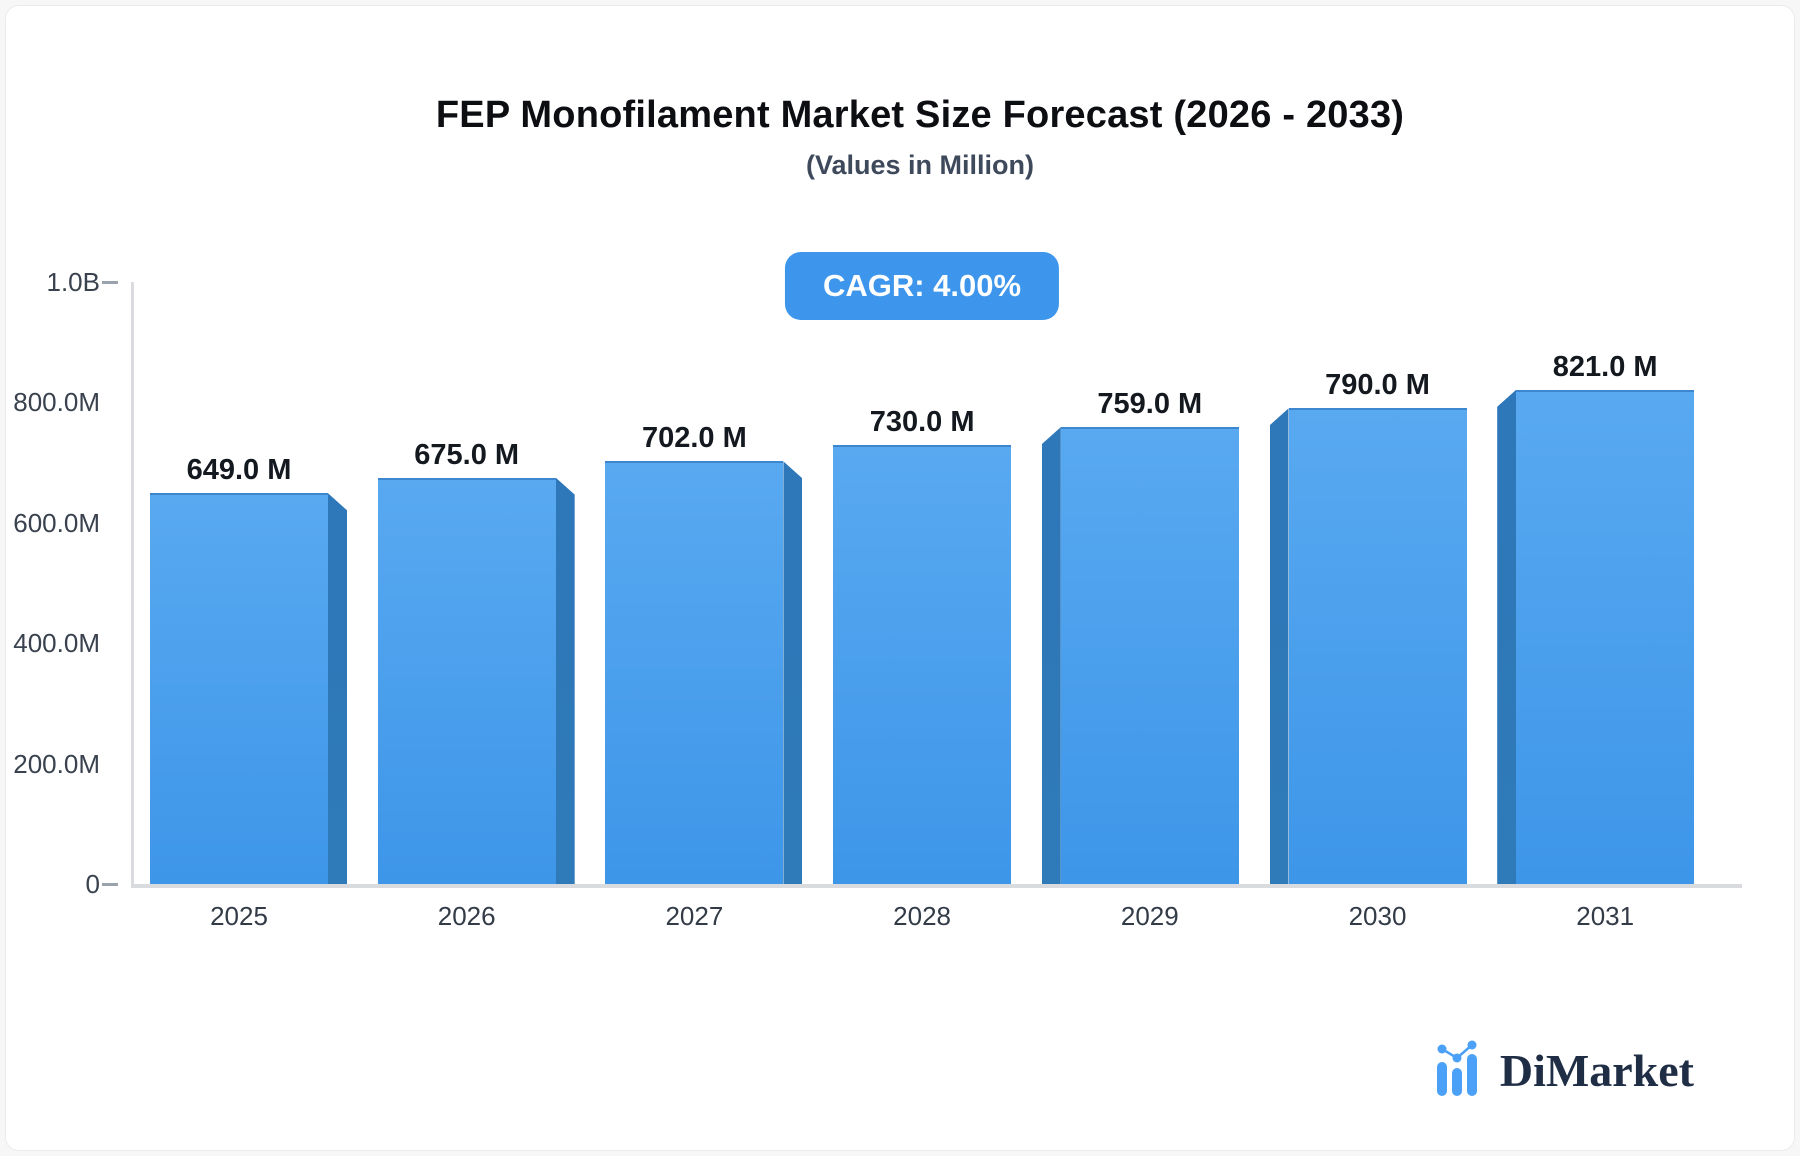 The width and height of the screenshot is (1800, 1156). What do you see at coordinates (73, 282) in the screenshot?
I see `y-axis-label: 1.0B` at bounding box center [73, 282].